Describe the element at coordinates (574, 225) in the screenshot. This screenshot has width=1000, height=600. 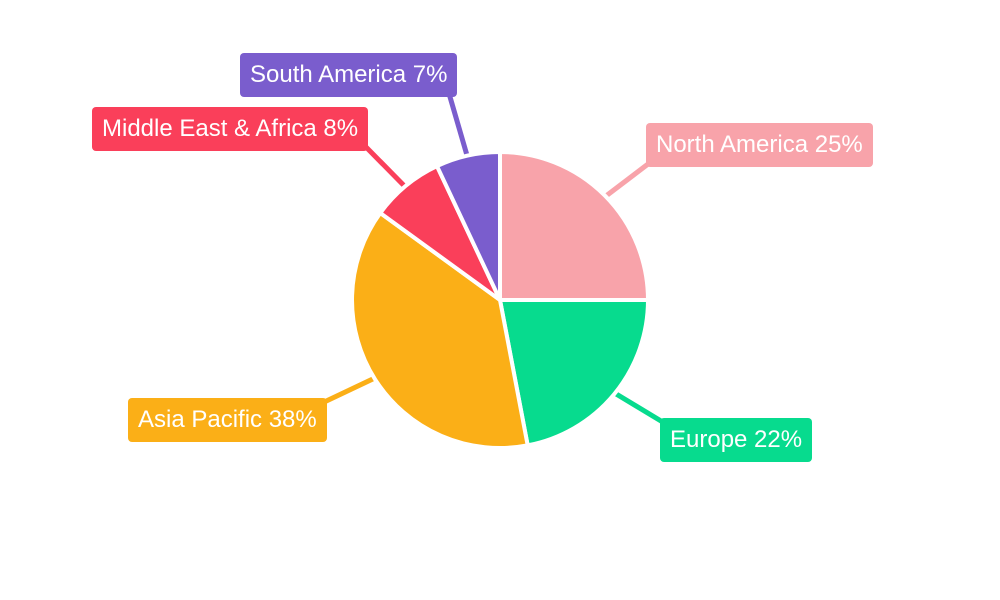
I see `pie-slice-north-america` at that location.